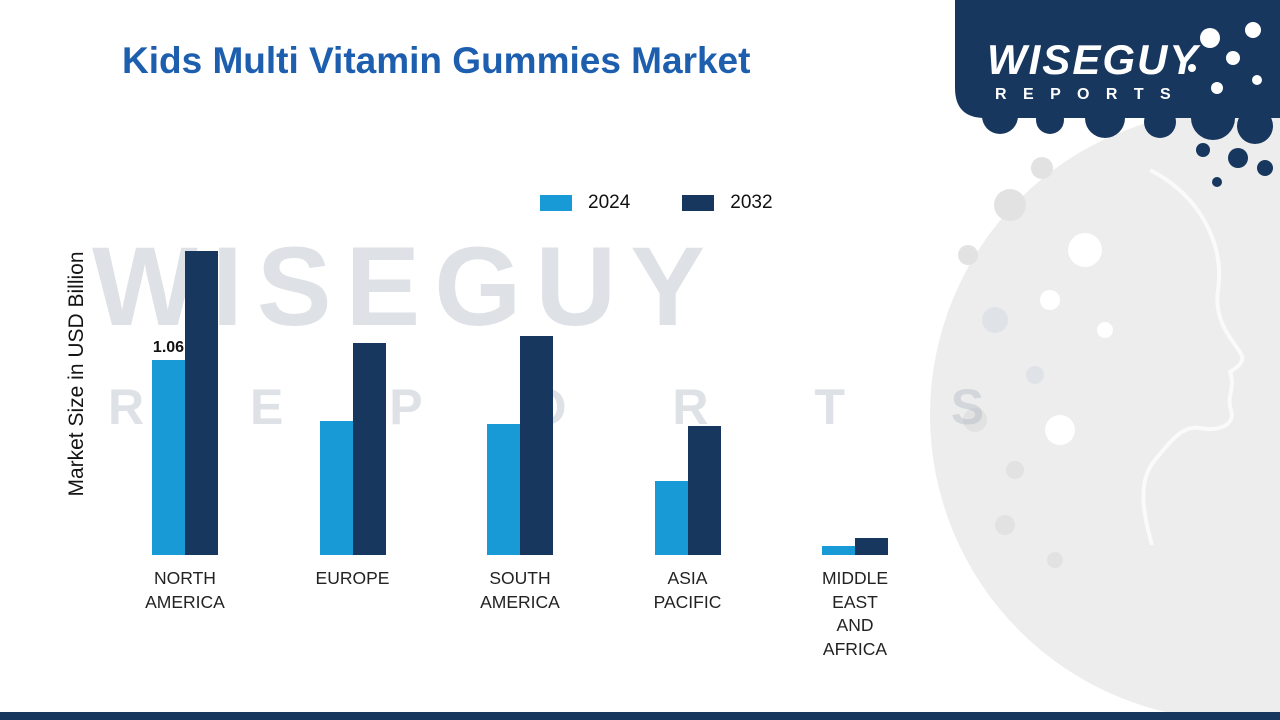 The image size is (1280, 720). I want to click on bar-group-middle-east-and-africa: MIDDLE EAST AND AFRICA, so click(855, 441).